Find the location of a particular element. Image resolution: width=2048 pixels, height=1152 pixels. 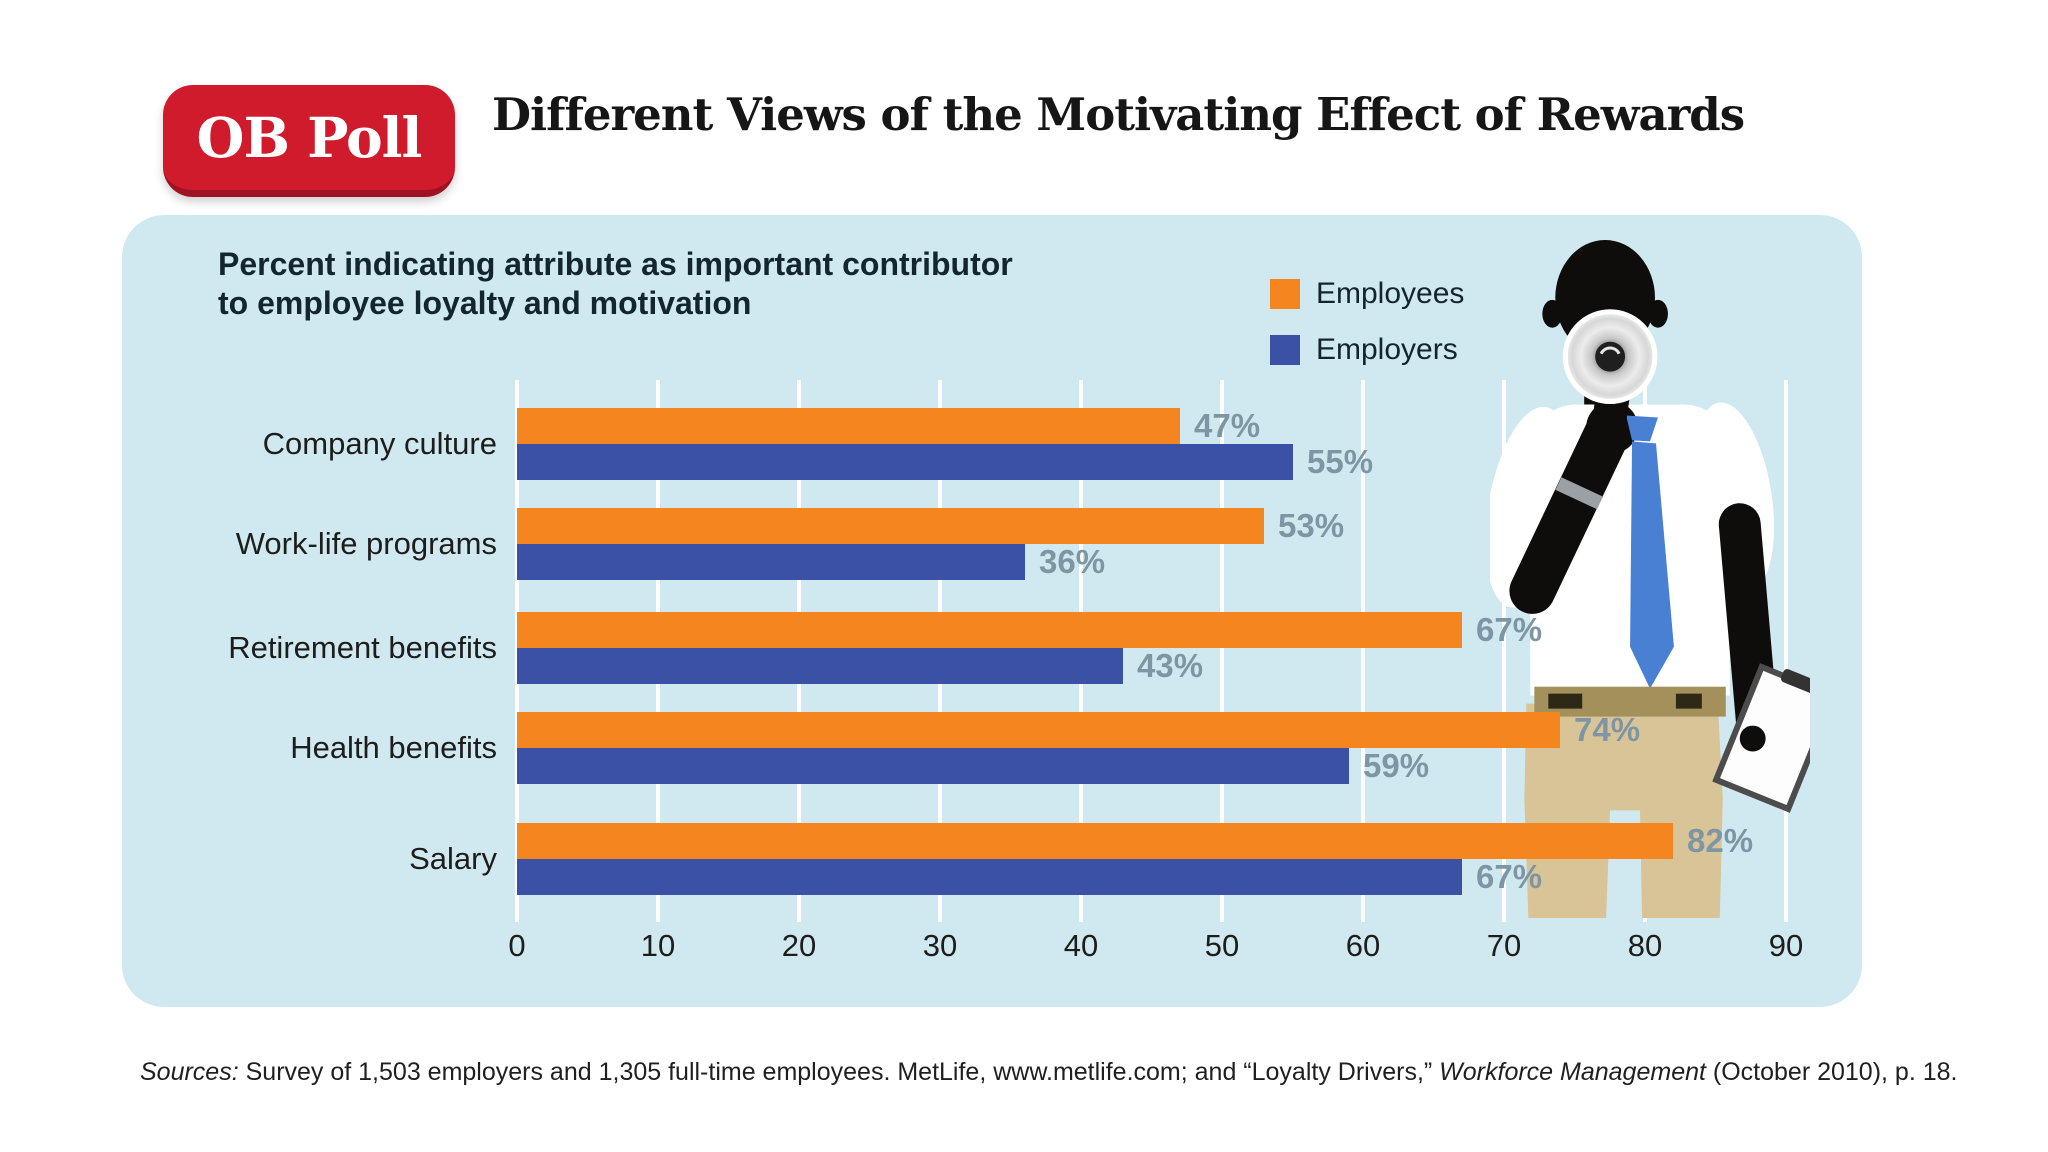

x-tick-label: 0 is located at coordinates (517, 945).